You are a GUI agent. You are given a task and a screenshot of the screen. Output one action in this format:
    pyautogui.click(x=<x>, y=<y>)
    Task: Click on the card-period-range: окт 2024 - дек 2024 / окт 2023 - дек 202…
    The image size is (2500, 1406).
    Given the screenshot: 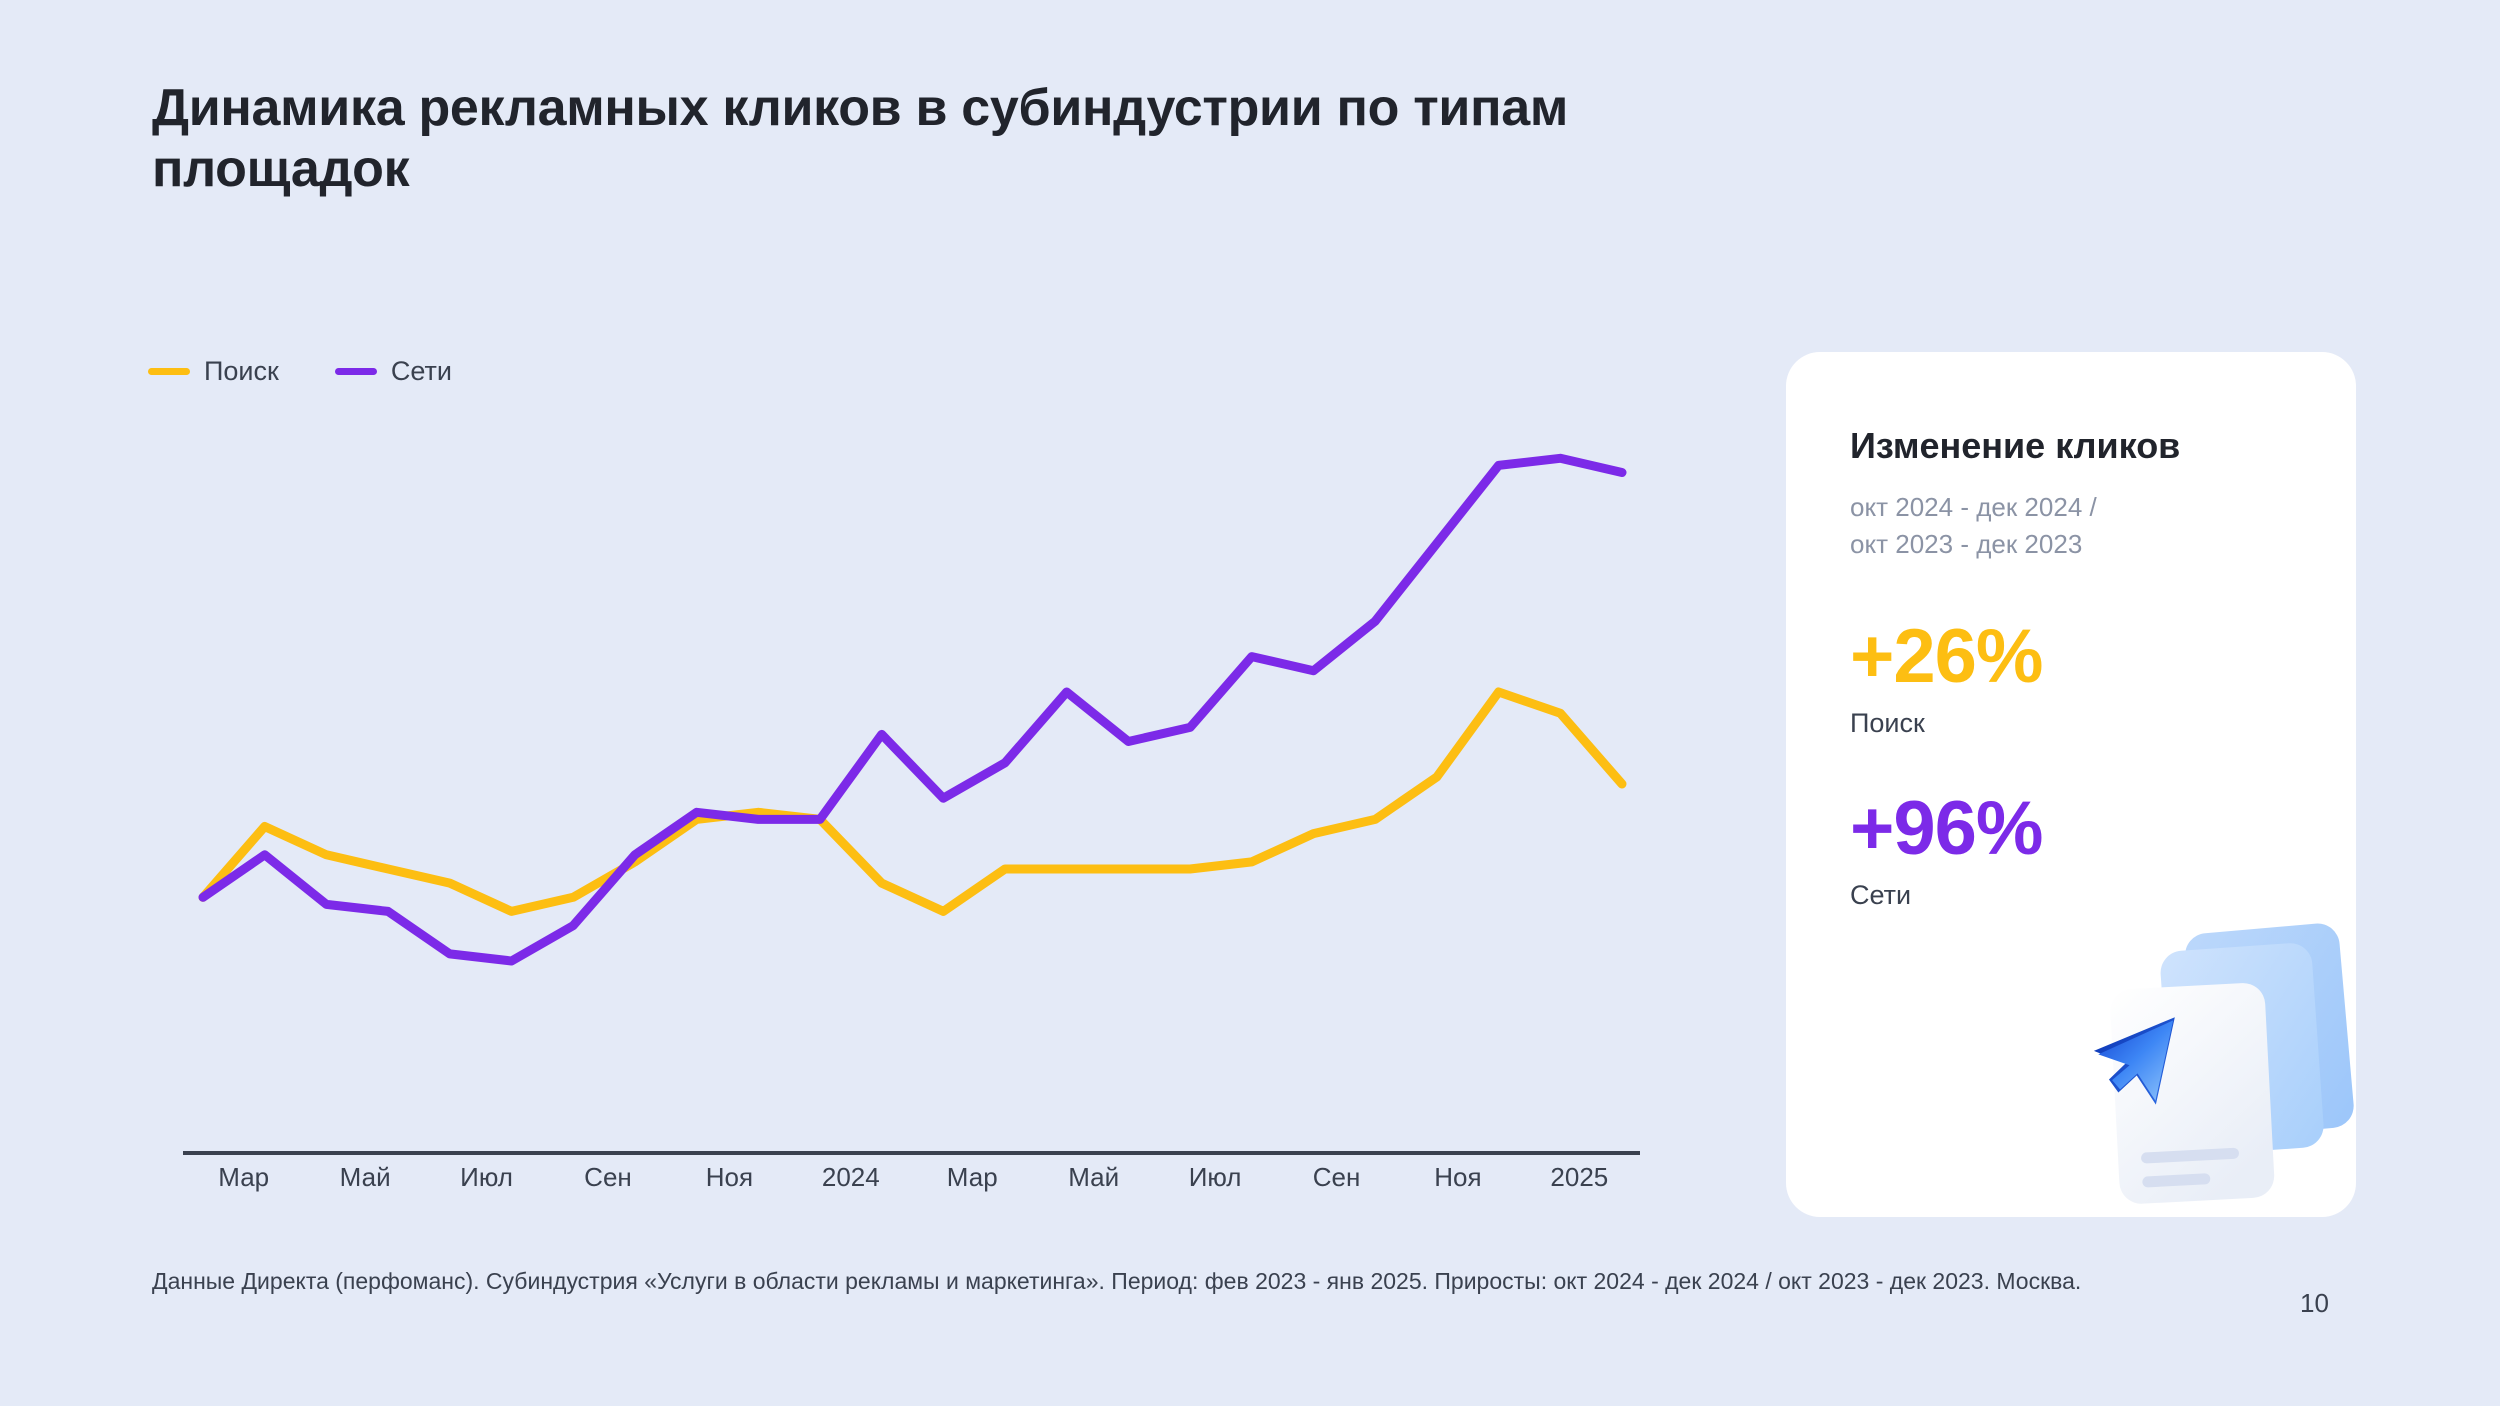 What is the action you would take?
    pyautogui.click(x=1973, y=526)
    